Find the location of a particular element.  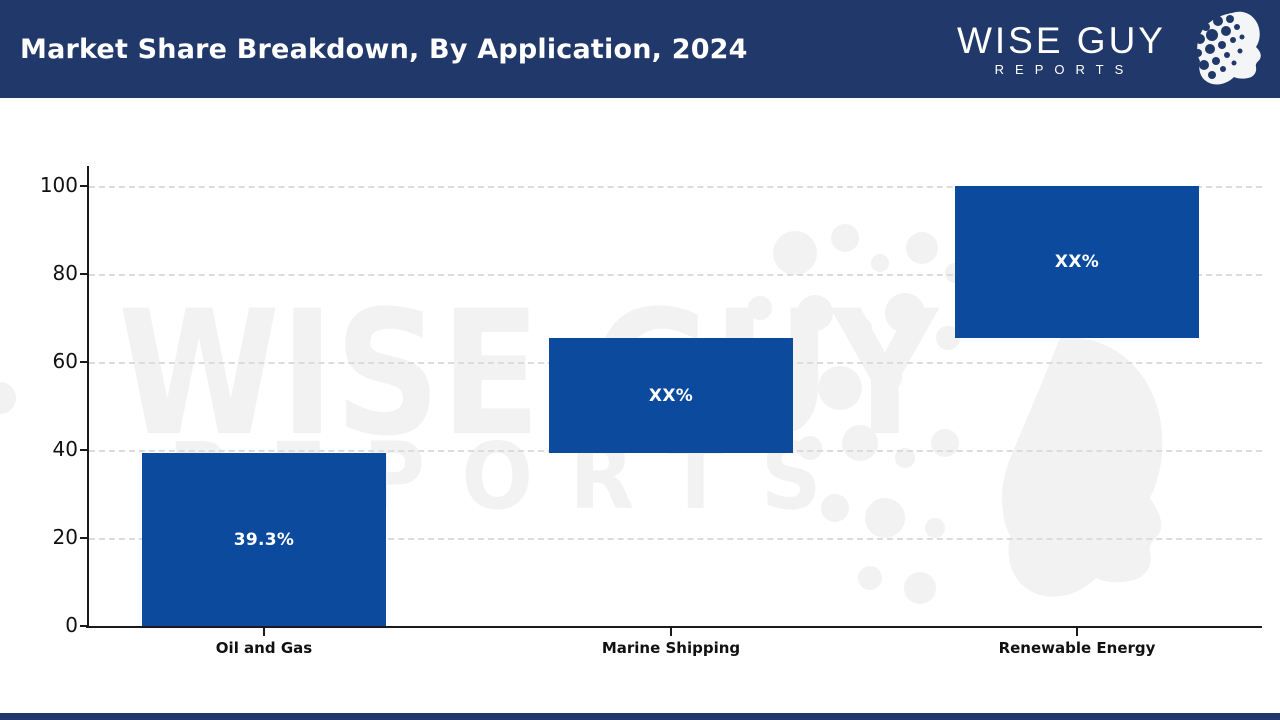

logo-text: WISE GUY REPORTS is located at coordinates (1061, 49).